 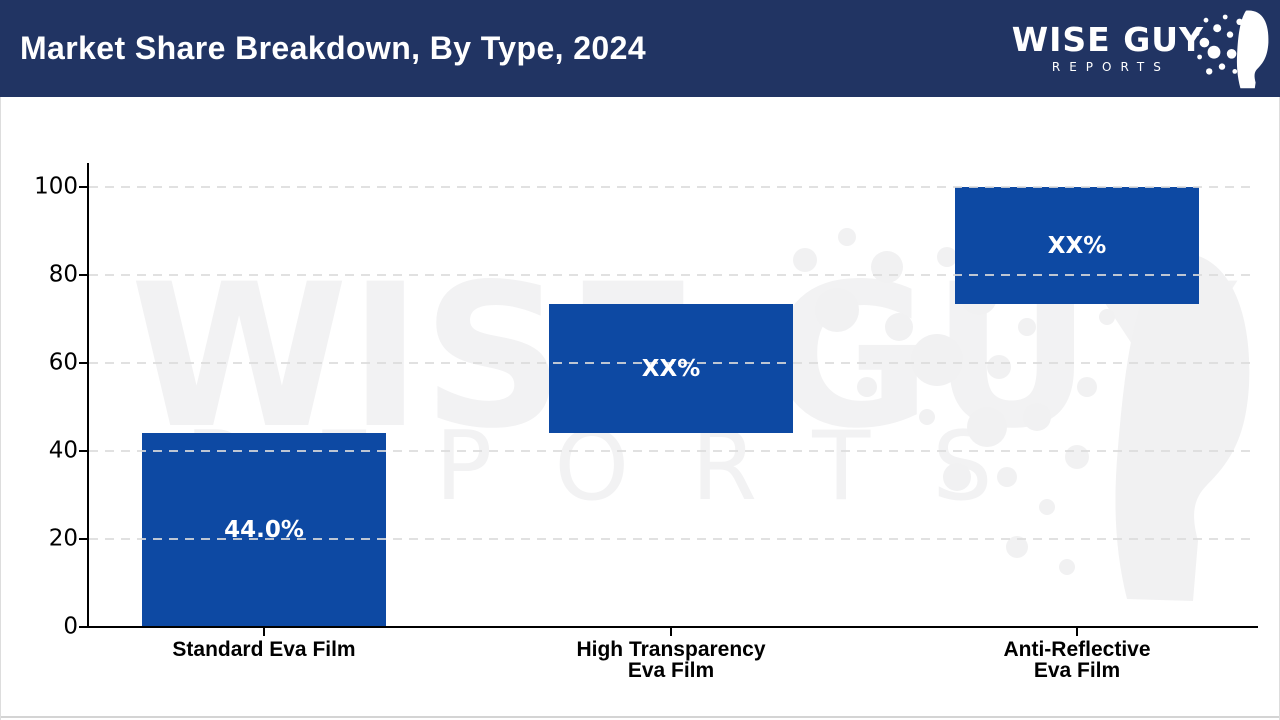 What do you see at coordinates (63, 274) in the screenshot?
I see `y-tick-label: 80` at bounding box center [63, 274].